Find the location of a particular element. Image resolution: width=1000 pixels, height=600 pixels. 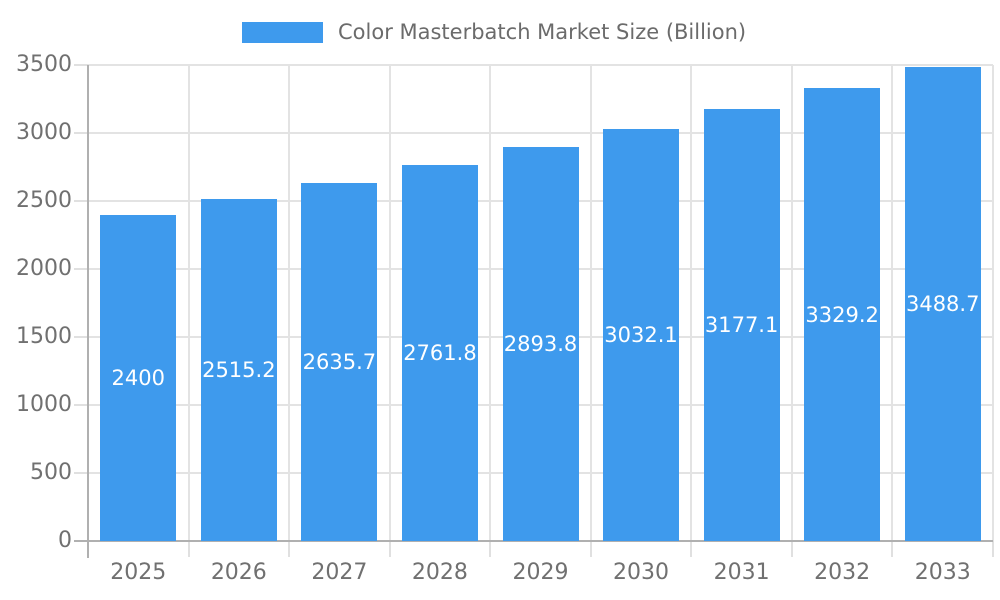

bar-value-label: 2761.8 is located at coordinates (440, 353).